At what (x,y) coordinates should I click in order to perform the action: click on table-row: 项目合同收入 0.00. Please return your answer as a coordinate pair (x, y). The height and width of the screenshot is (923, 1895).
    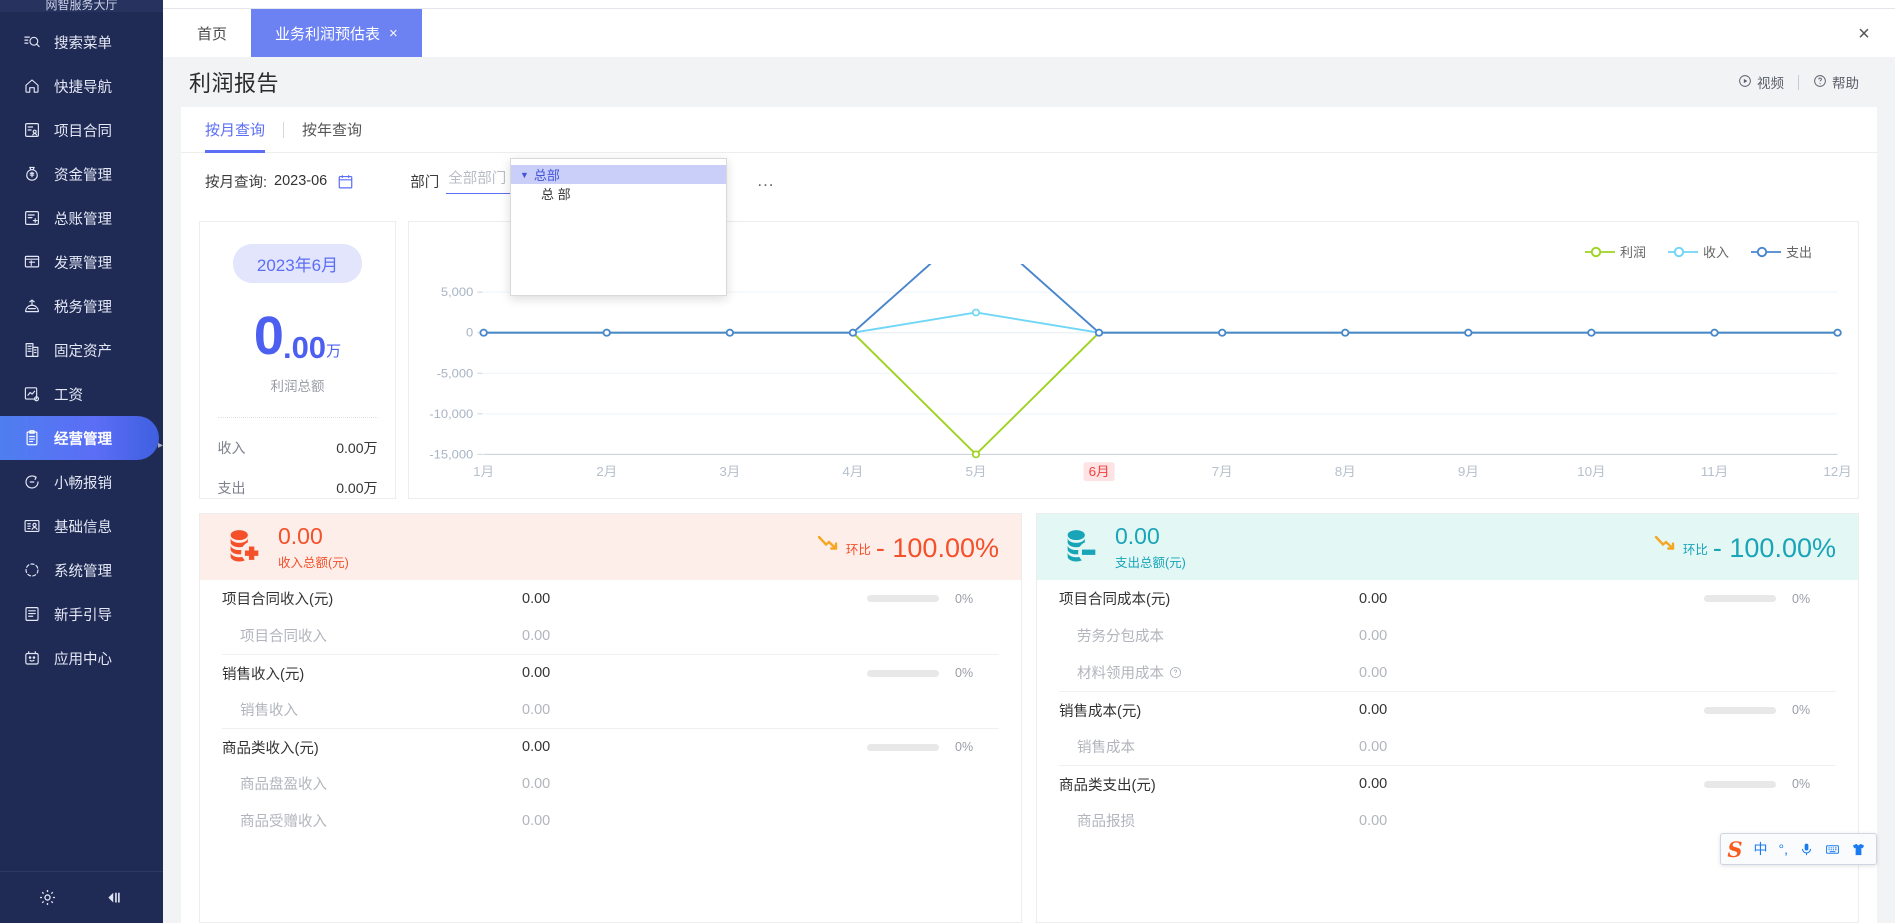
    Looking at the image, I should click on (610, 635).